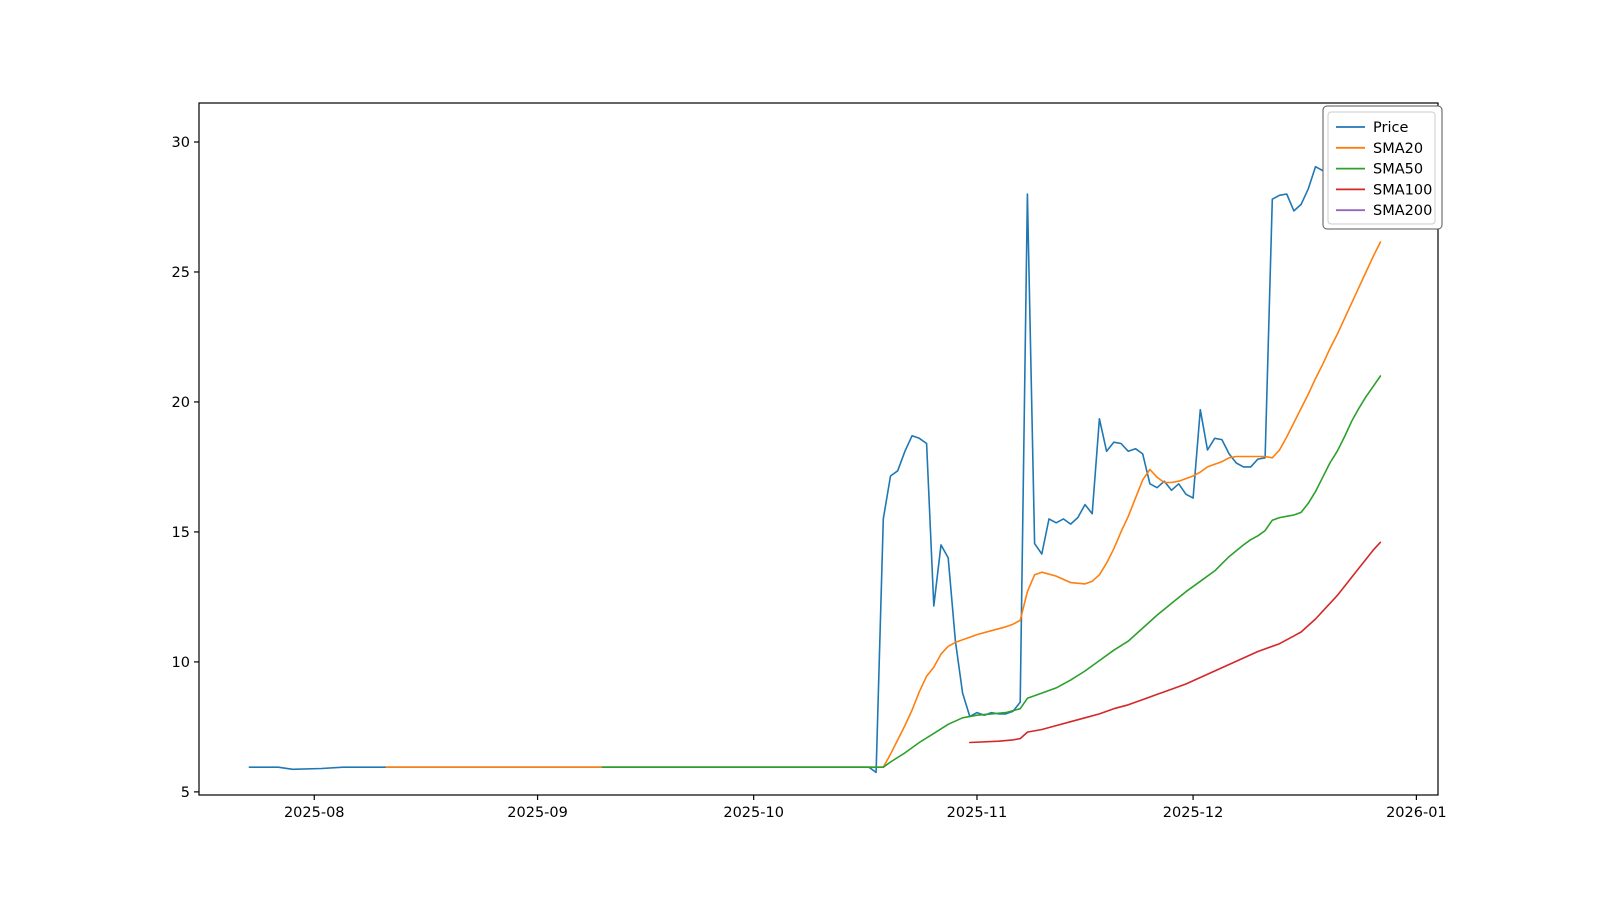 The height and width of the screenshot is (905, 1600). What do you see at coordinates (185, 793) in the screenshot?
I see `y-tick-label: 5` at bounding box center [185, 793].